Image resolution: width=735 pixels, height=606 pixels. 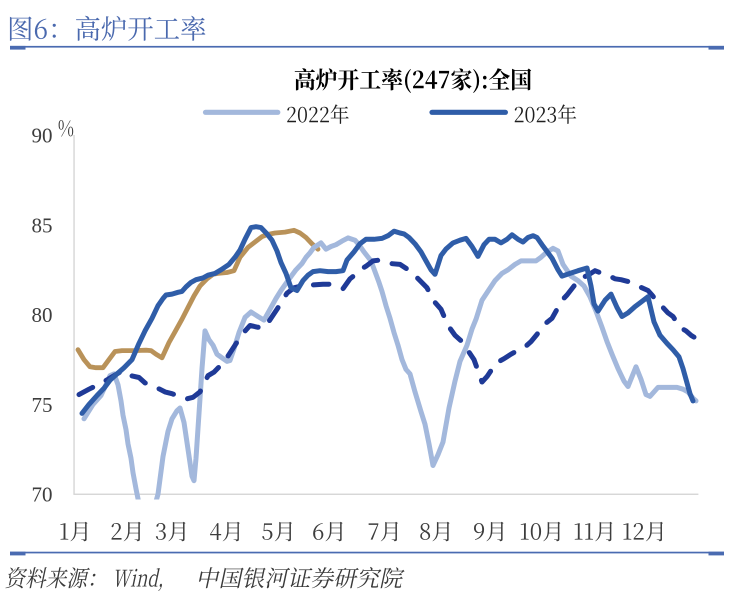 What do you see at coordinates (42, 405) in the screenshot?
I see `svg-text: 75` at bounding box center [42, 405].